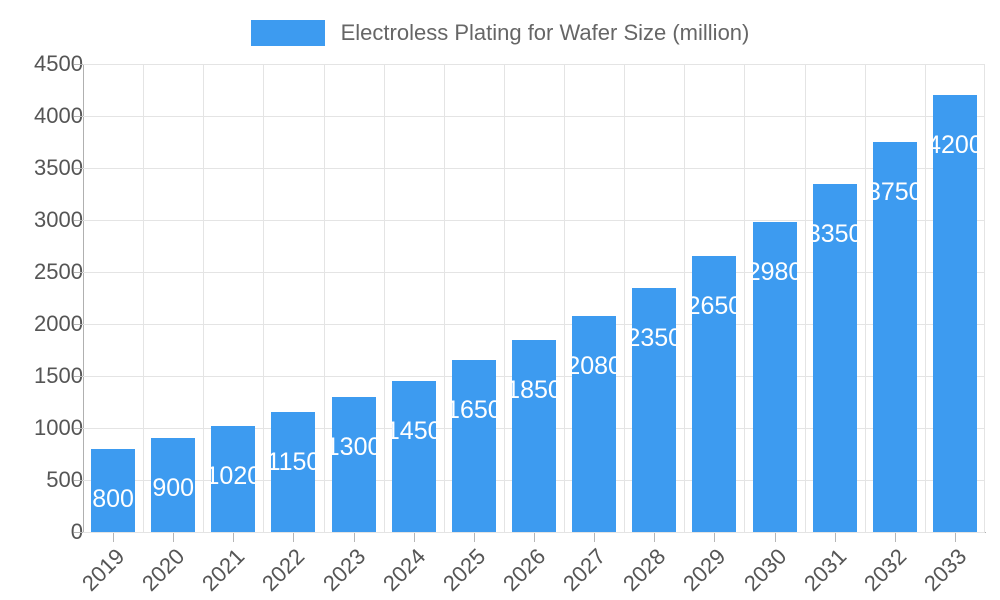 Image resolution: width=1000 pixels, height=600 pixels. I want to click on bar-value-label: 1850, so click(533, 389).